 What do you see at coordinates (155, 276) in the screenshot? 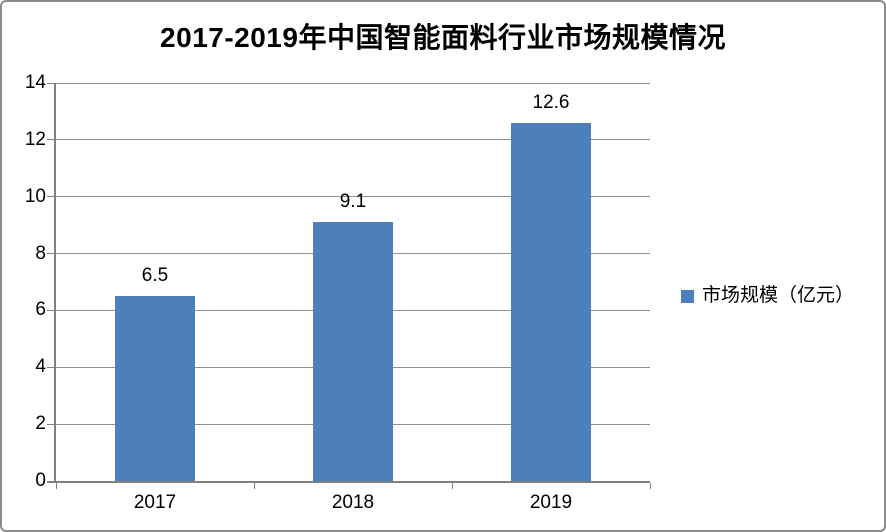
I see `bar-label-2017: 6.5` at bounding box center [155, 276].